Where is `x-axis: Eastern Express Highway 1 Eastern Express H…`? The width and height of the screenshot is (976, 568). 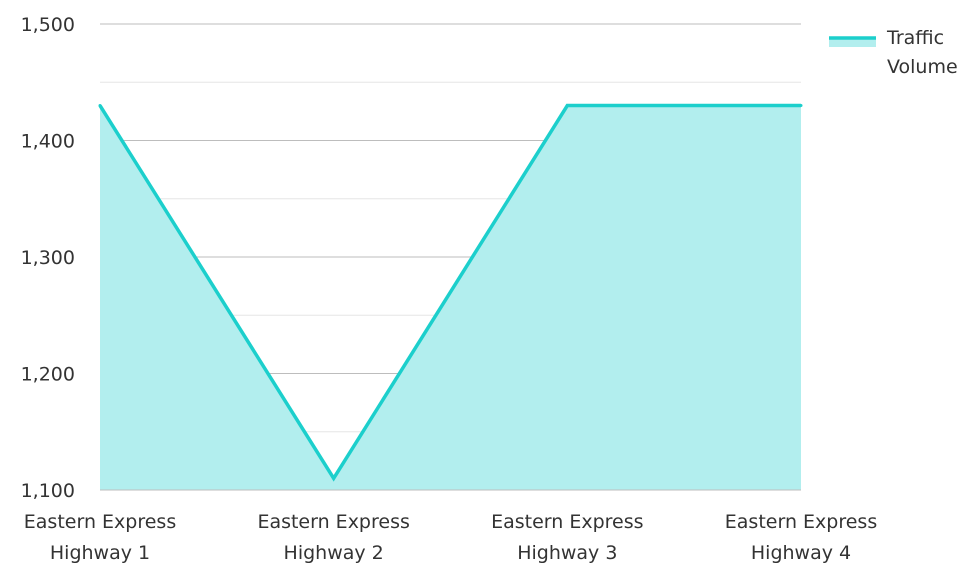 x-axis: Eastern Express Highway 1 Eastern Express H… is located at coordinates (450, 526).